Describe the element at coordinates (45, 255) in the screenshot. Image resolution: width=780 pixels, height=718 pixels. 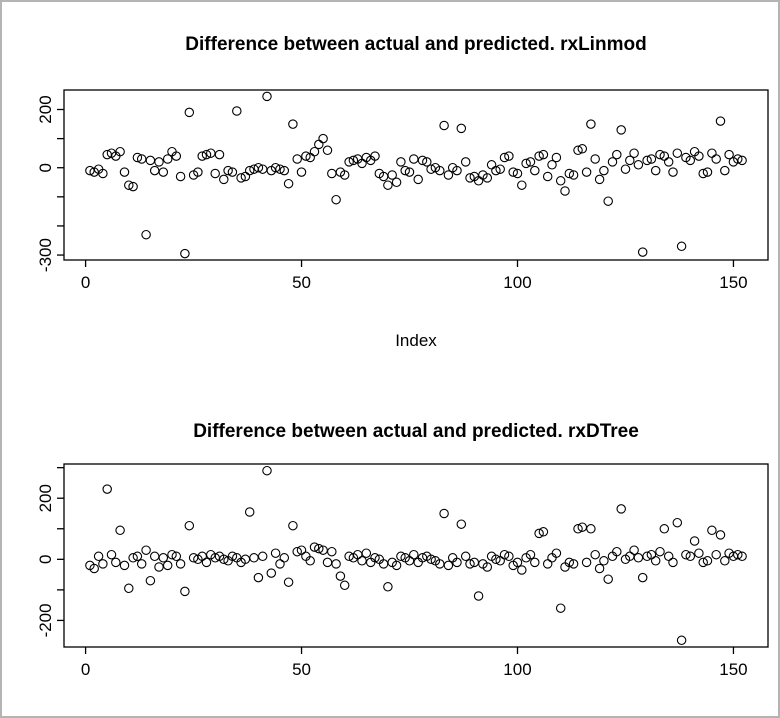
I see `y-tick-label: -300` at that location.